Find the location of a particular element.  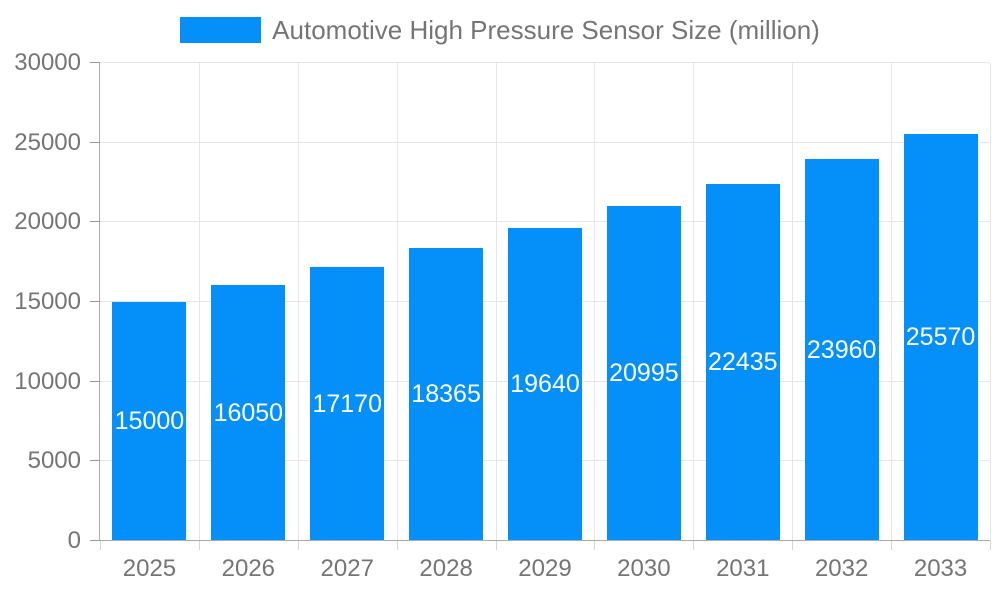

bar-value-label: 23960 is located at coordinates (841, 349).